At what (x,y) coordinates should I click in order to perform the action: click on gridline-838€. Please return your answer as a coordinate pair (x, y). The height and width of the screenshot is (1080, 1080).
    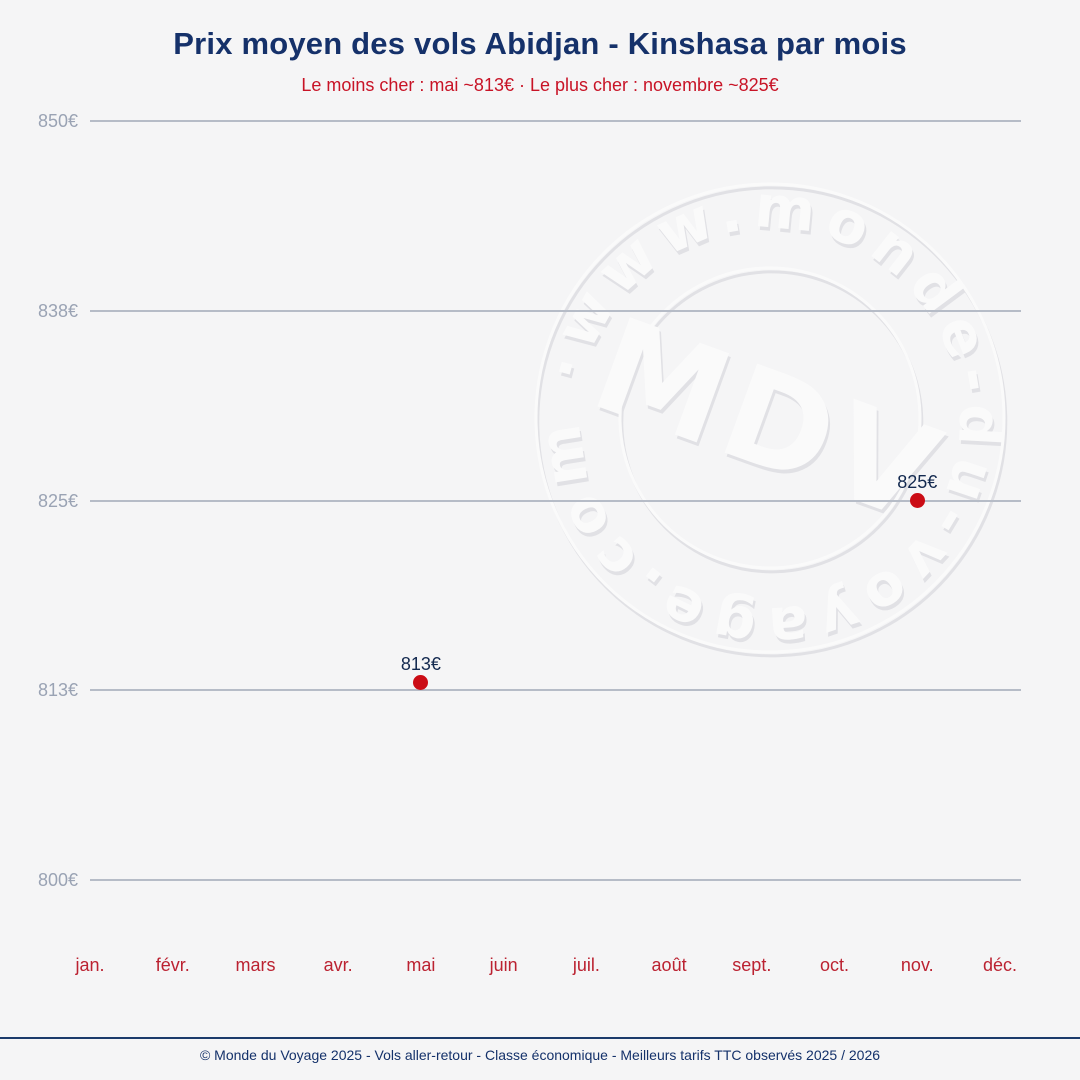
    Looking at the image, I should click on (555, 310).